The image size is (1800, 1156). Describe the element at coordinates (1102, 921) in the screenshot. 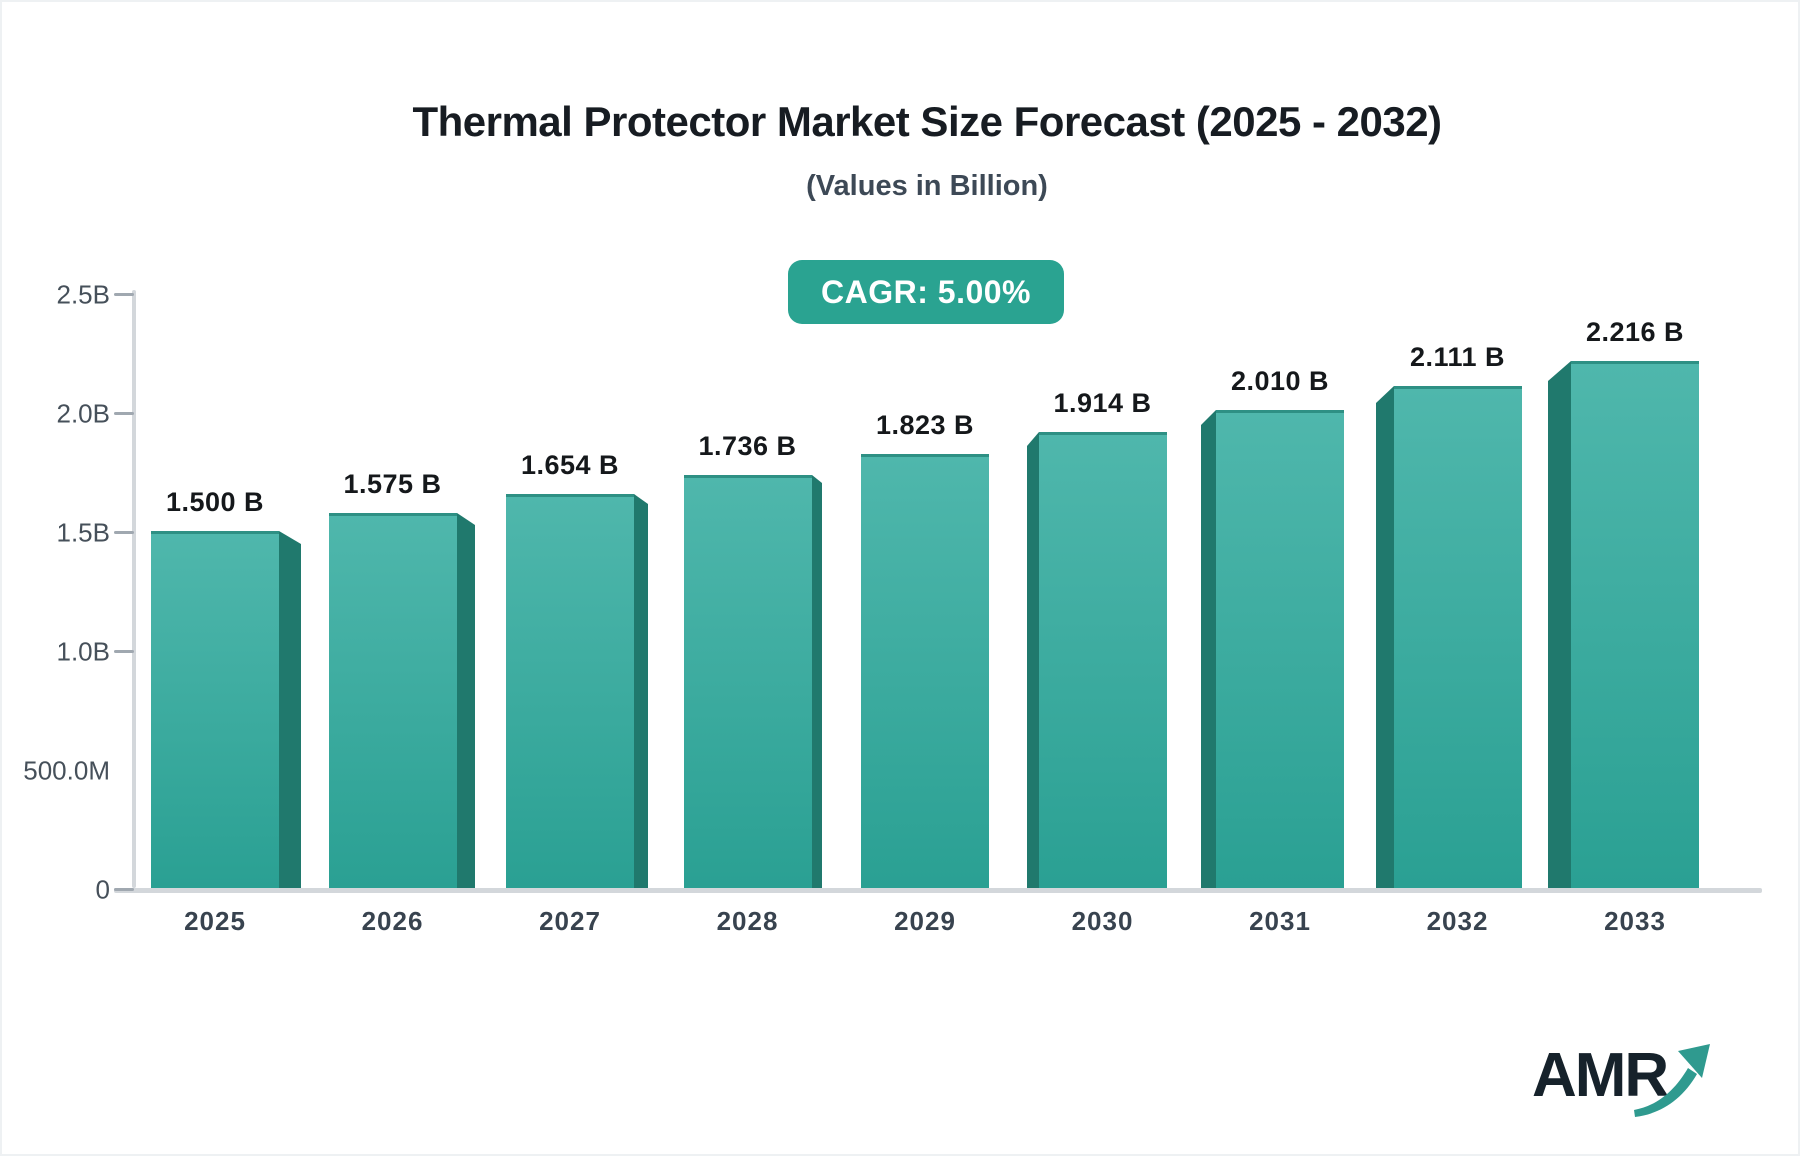

I see `x-tick-label-2030: 2030` at that location.